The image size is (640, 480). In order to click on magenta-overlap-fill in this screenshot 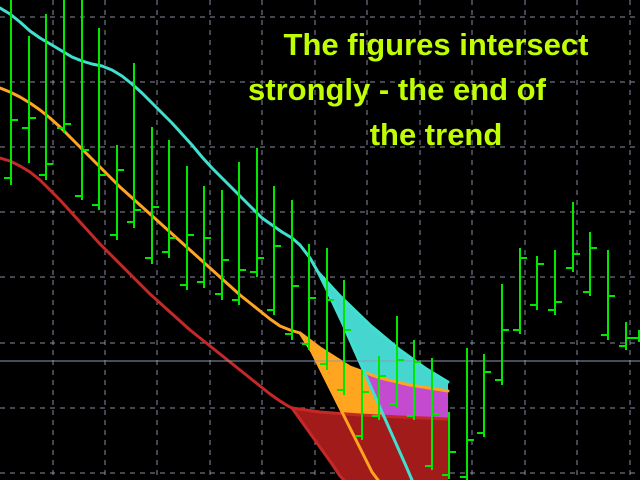, I will do `click(407, 395)`.